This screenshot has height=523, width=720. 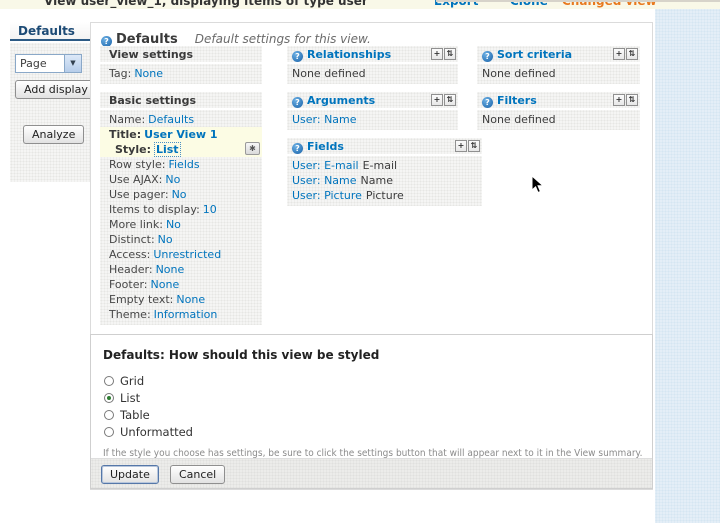 What do you see at coordinates (558, 100) in the screenshot?
I see `filters-title-row: ? Filters + ⇅` at bounding box center [558, 100].